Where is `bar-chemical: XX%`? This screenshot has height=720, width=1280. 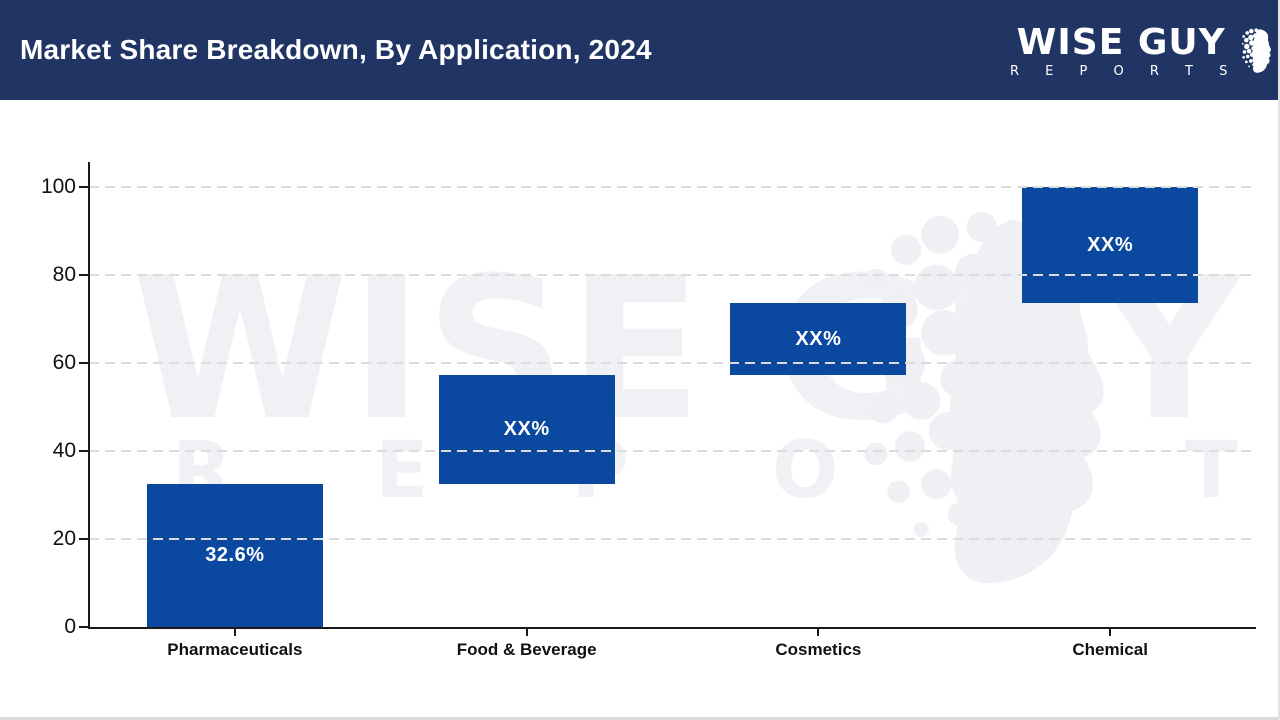 bar-chemical: XX% is located at coordinates (1110, 245).